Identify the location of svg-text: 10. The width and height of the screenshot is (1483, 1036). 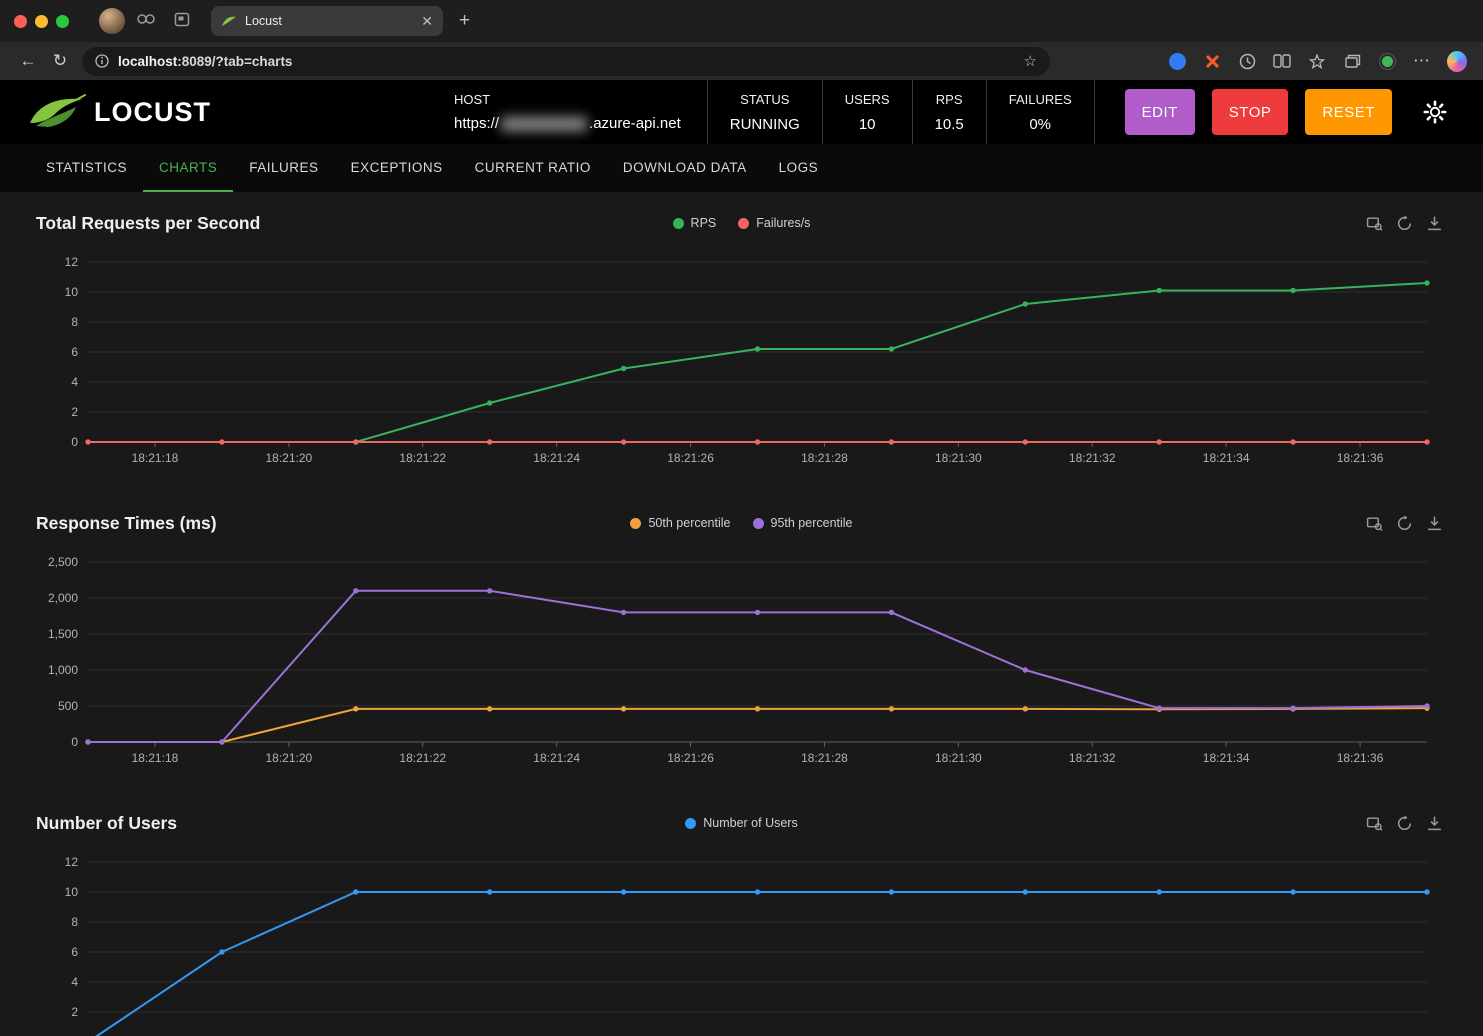
(72, 892).